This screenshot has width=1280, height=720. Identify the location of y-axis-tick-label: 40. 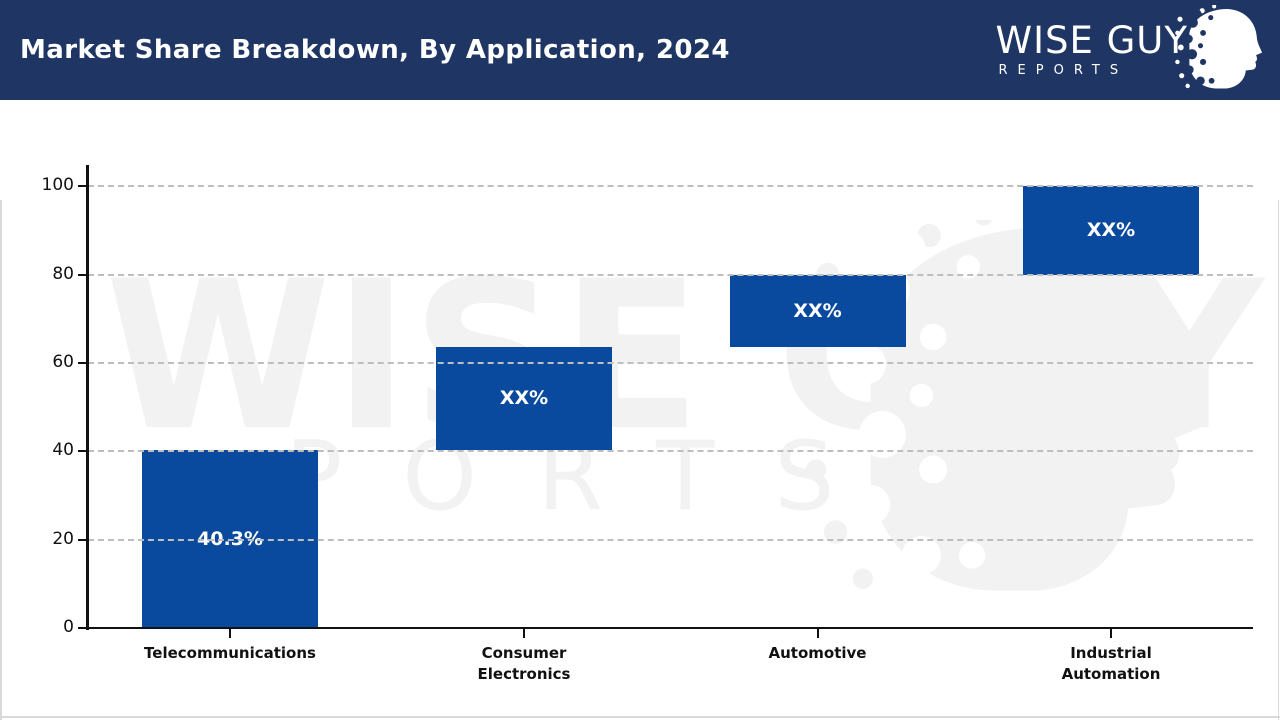
(63, 450).